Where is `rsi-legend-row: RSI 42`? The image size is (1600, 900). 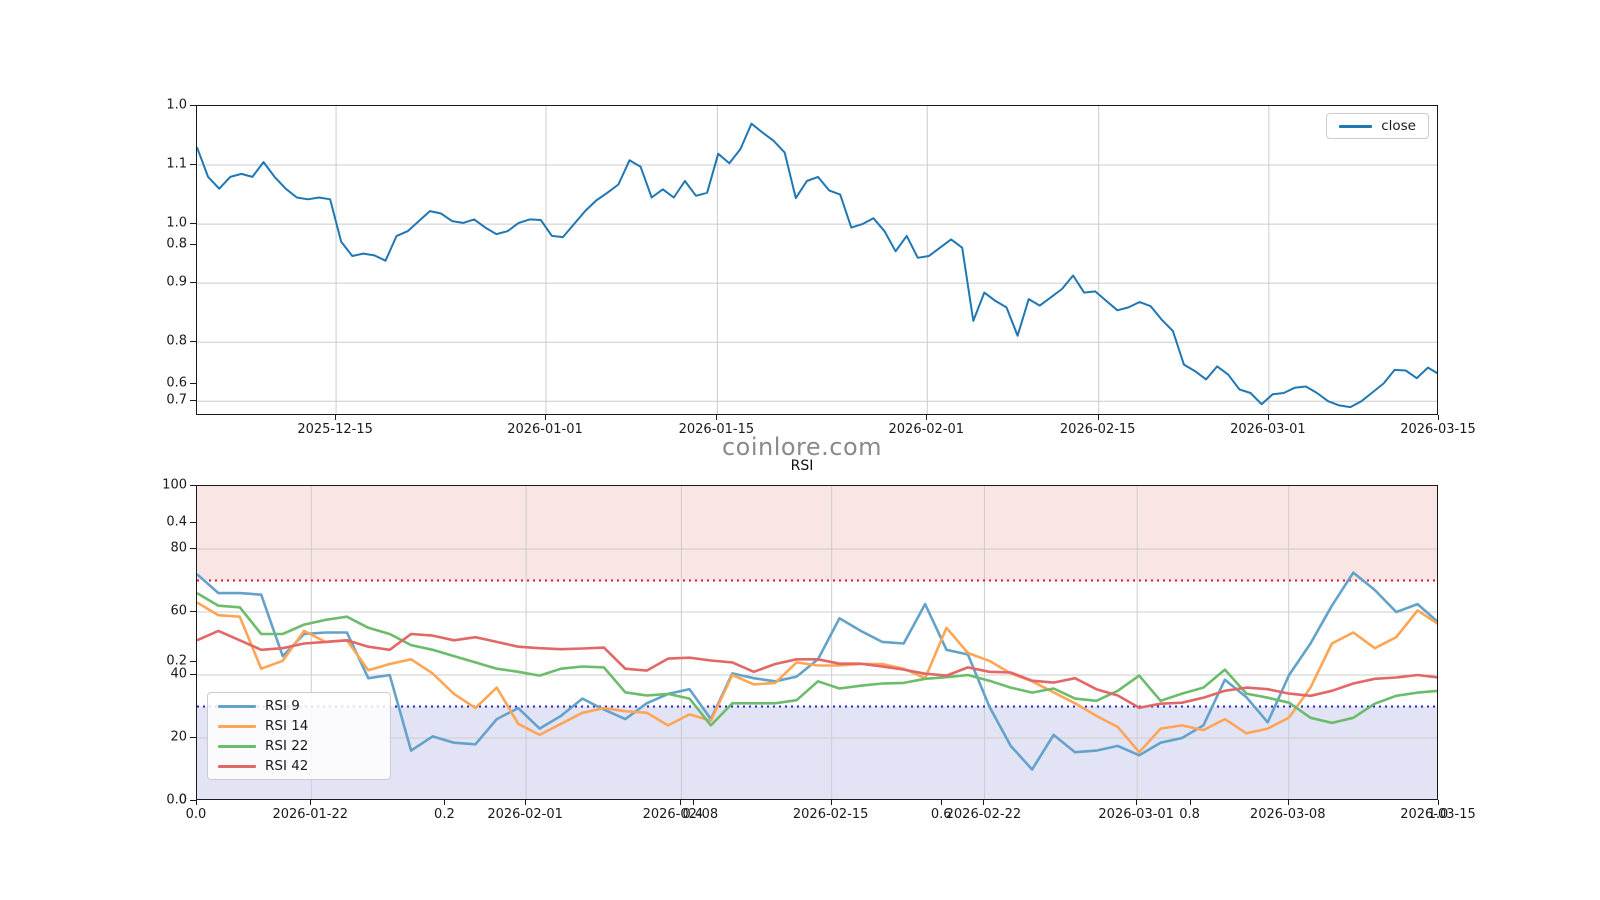 rsi-legend-row: RSI 42 is located at coordinates (299, 766).